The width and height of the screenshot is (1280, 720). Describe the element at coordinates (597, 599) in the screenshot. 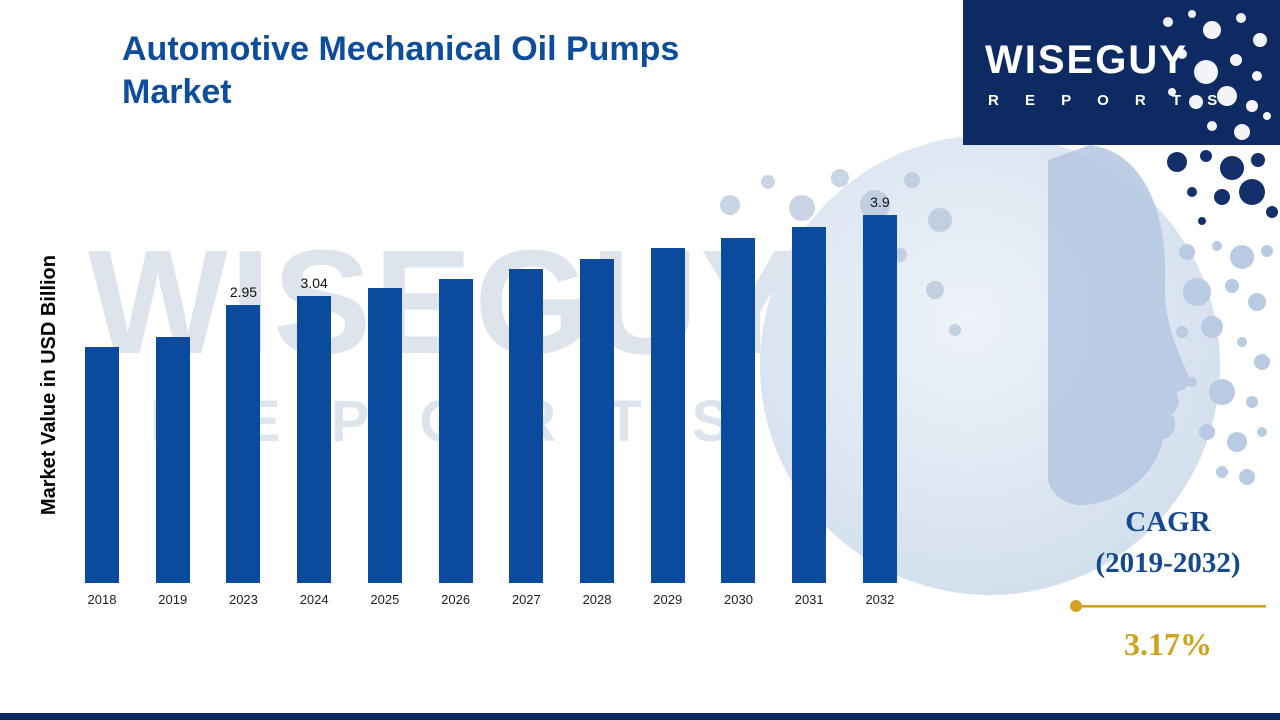

I see `x-tick-label: 2028` at that location.